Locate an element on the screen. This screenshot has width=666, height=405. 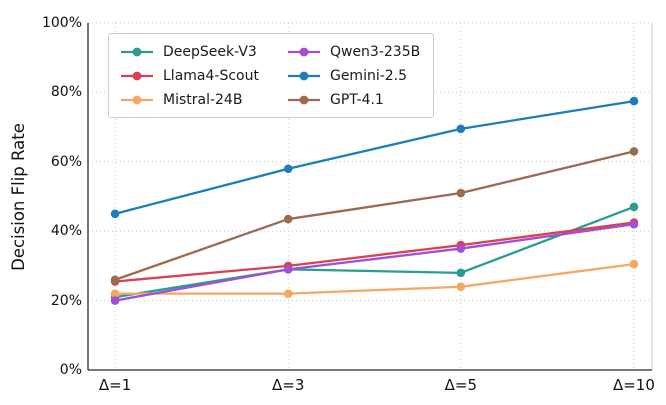
legend-item-label: Gemini-2.5 is located at coordinates (368, 75).